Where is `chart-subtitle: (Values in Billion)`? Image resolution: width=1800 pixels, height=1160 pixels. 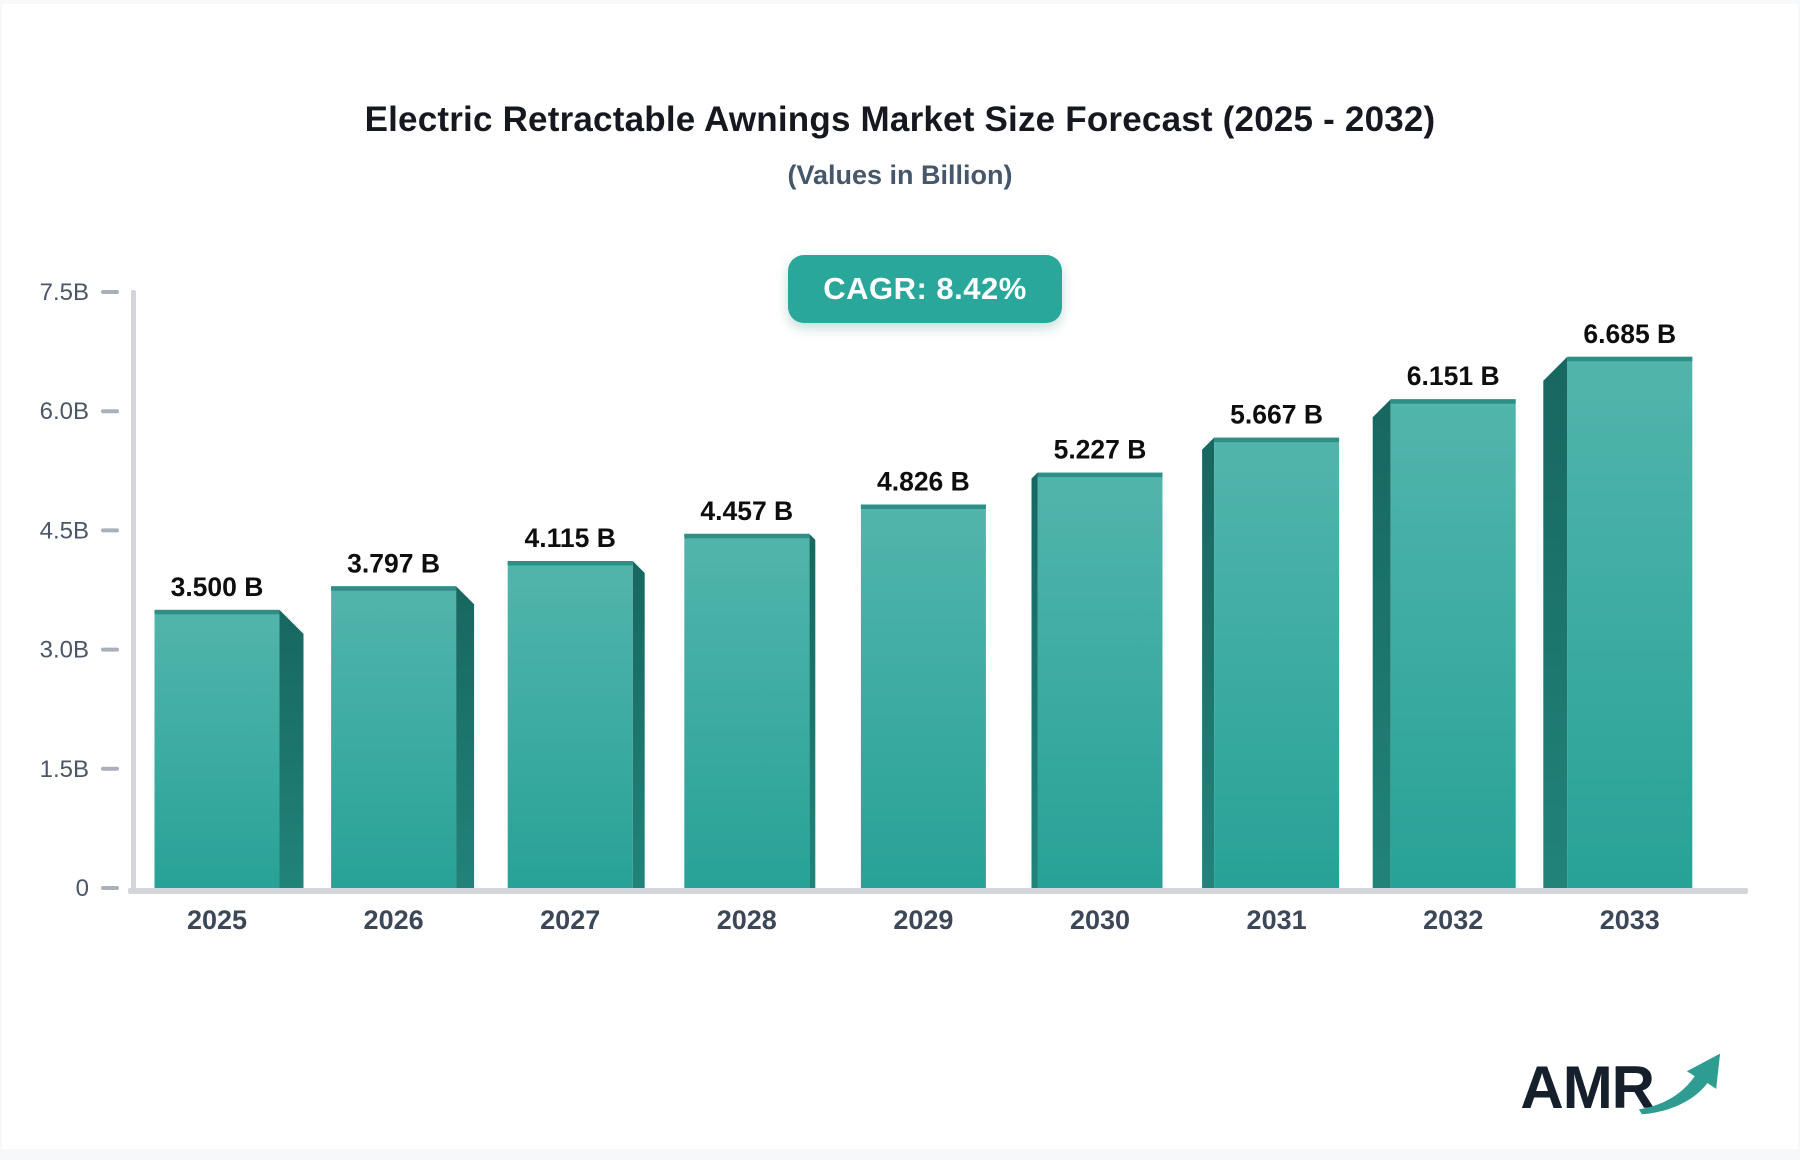
chart-subtitle: (Values in Billion) is located at coordinates (900, 175).